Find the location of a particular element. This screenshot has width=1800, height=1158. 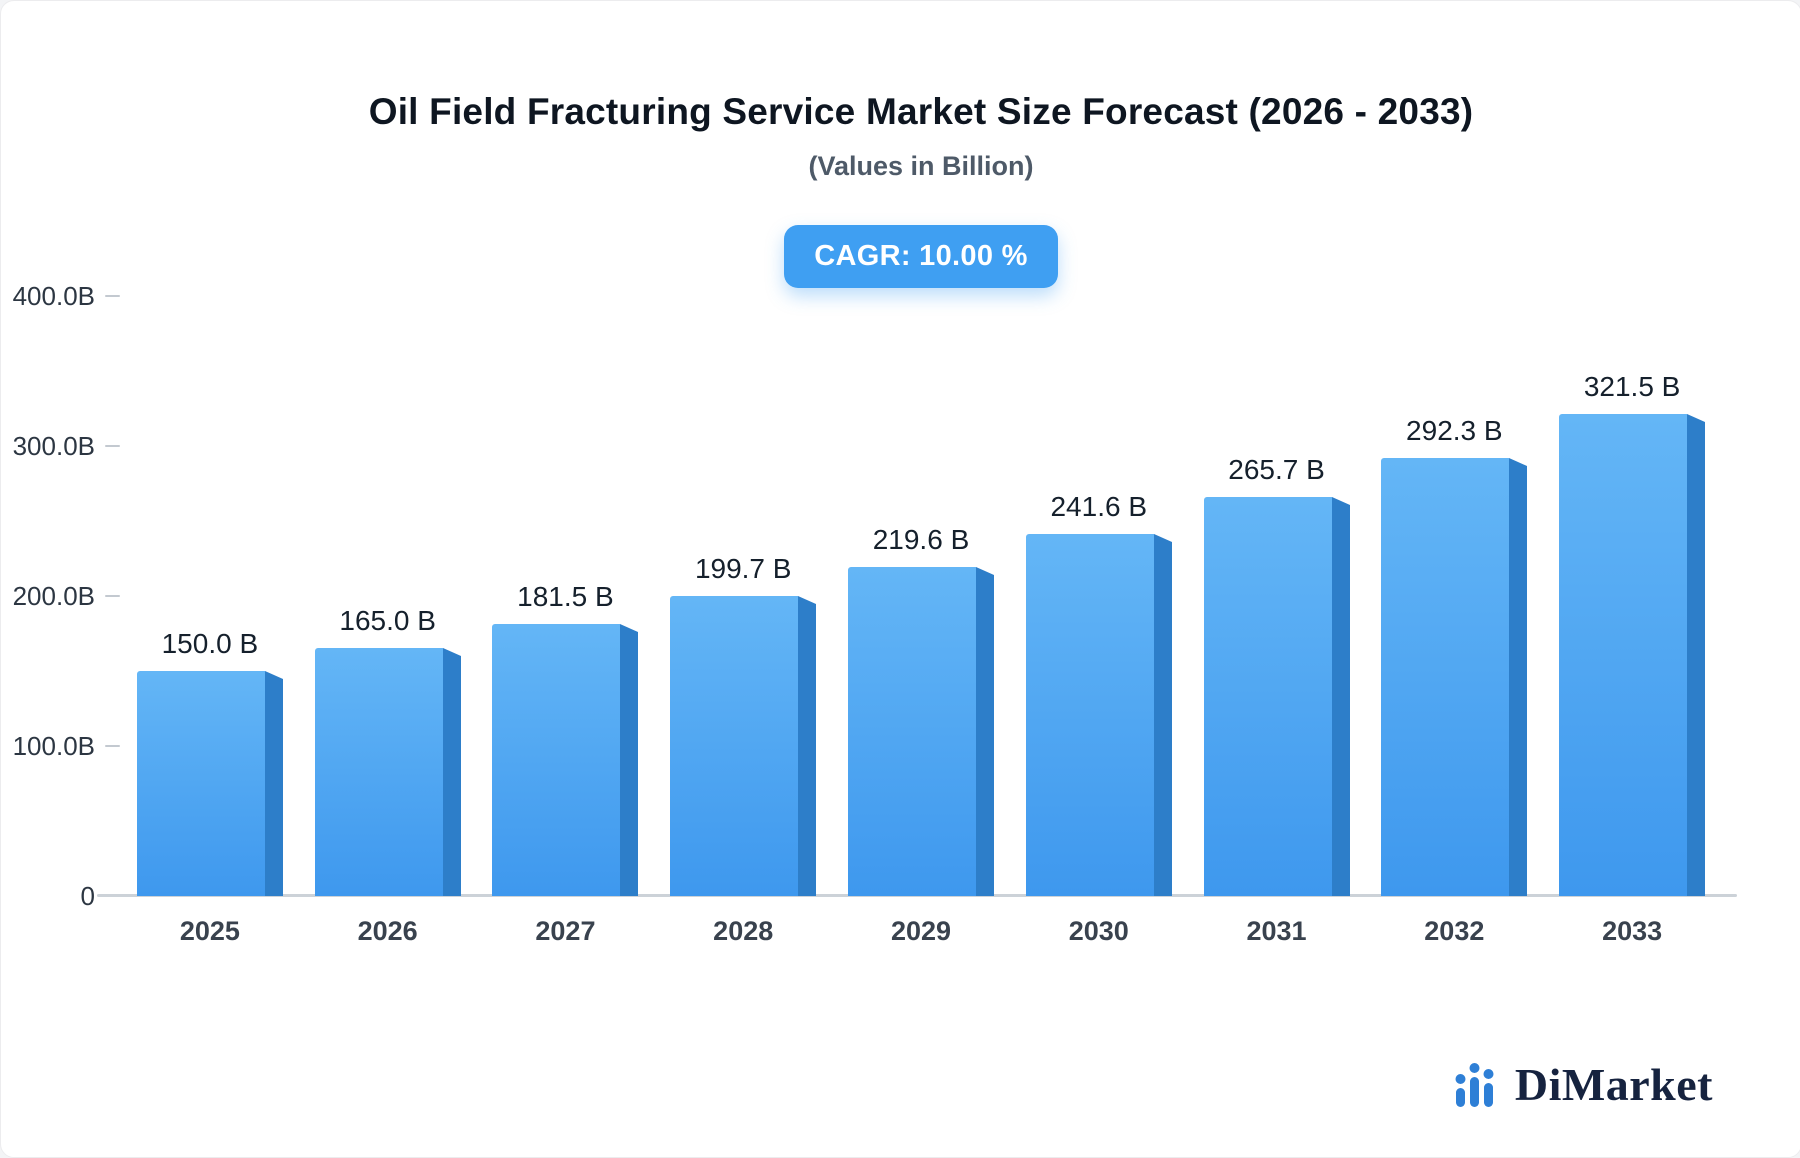

bar-value-label: 150.0 B is located at coordinates (210, 643).